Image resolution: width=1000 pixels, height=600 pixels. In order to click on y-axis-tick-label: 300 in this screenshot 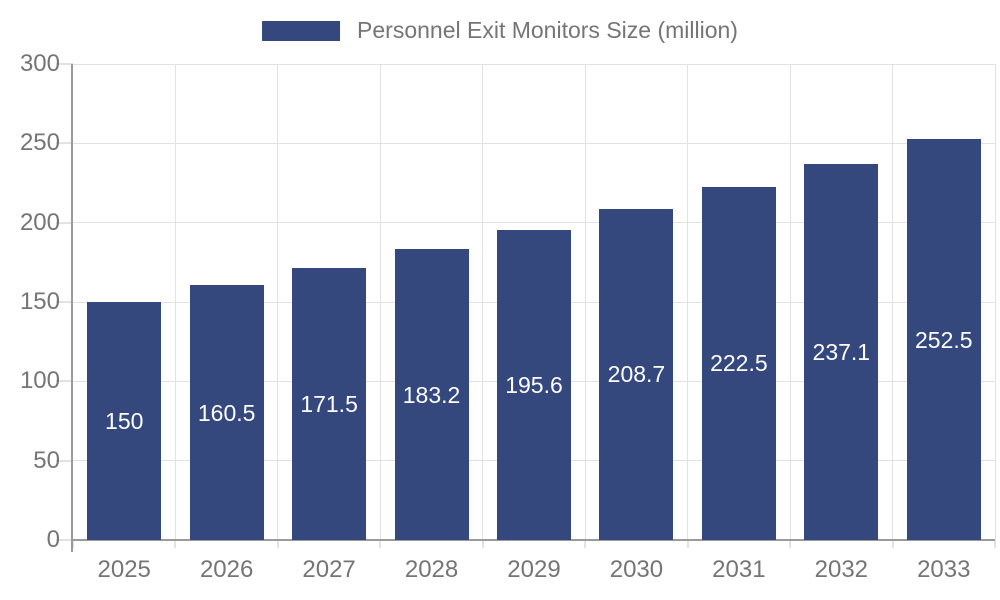, I will do `click(39, 63)`.